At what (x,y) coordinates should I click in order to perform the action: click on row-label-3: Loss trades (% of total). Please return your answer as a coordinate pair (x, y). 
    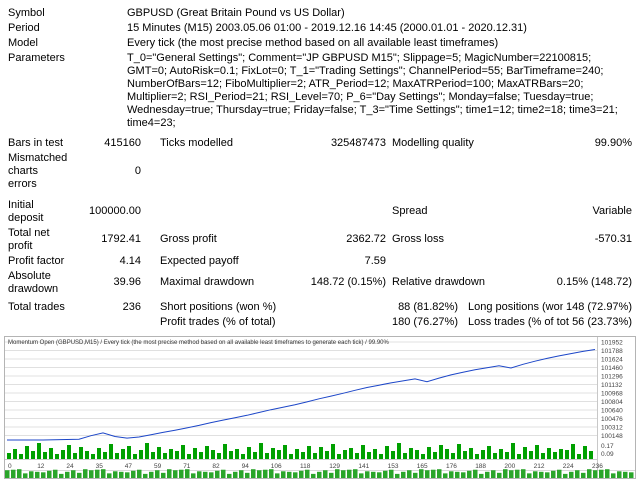
    Looking at the image, I should click on (518, 321).